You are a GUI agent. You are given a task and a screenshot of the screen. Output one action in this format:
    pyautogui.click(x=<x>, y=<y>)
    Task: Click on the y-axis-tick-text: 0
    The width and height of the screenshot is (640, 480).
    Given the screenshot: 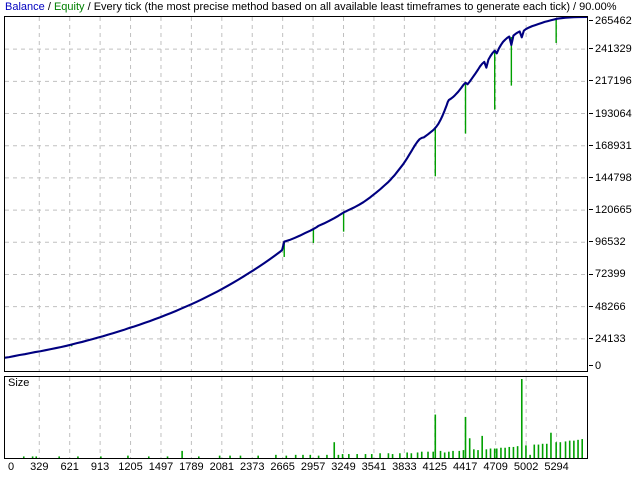 What is the action you would take?
    pyautogui.click(x=598, y=366)
    